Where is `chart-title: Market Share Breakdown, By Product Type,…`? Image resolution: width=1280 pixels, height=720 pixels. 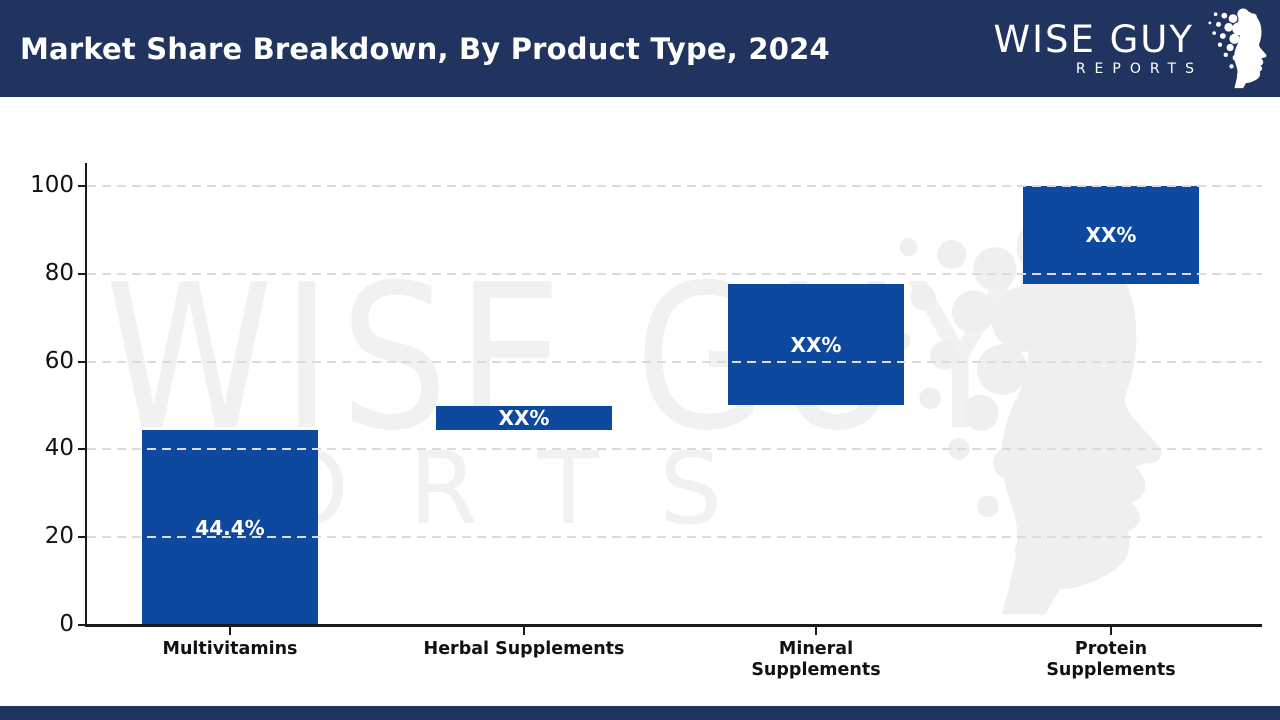 chart-title: Market Share Breakdown, By Product Type,… is located at coordinates (425, 48).